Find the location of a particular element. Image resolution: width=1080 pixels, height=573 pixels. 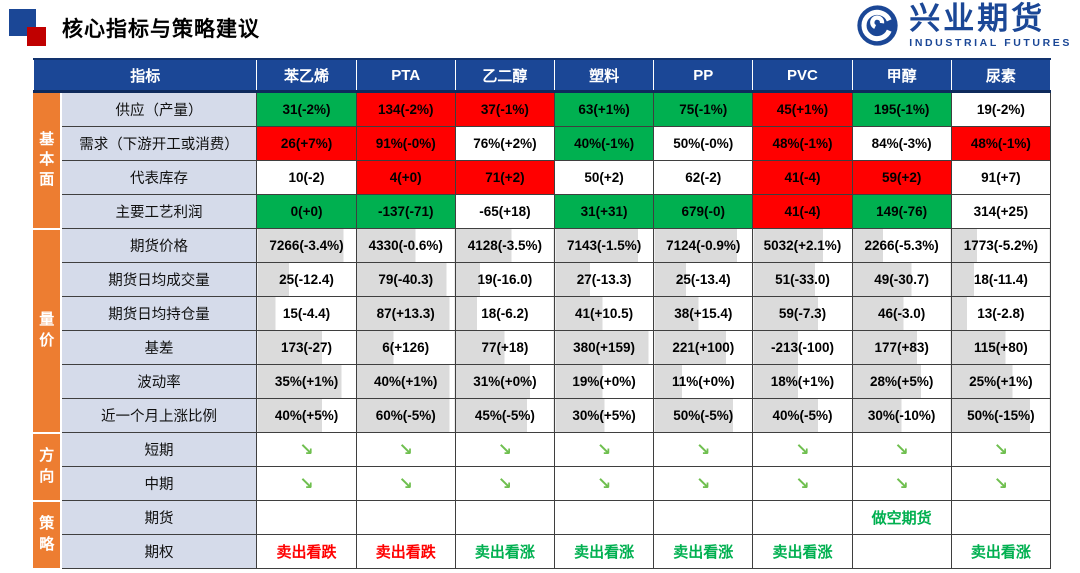

header-urea: 尿素 is located at coordinates (1001, 75).